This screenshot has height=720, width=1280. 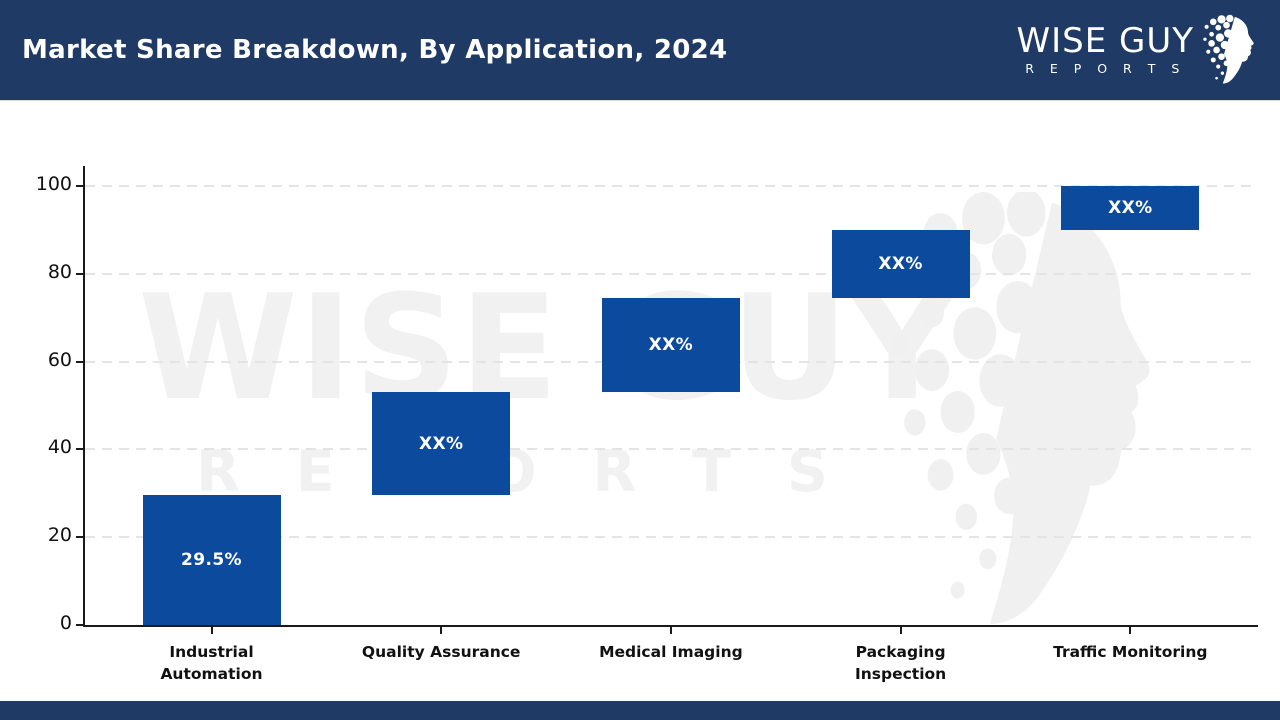 What do you see at coordinates (1105, 68) in the screenshot?
I see `logo-subtitle: R E P O R T S` at bounding box center [1105, 68].